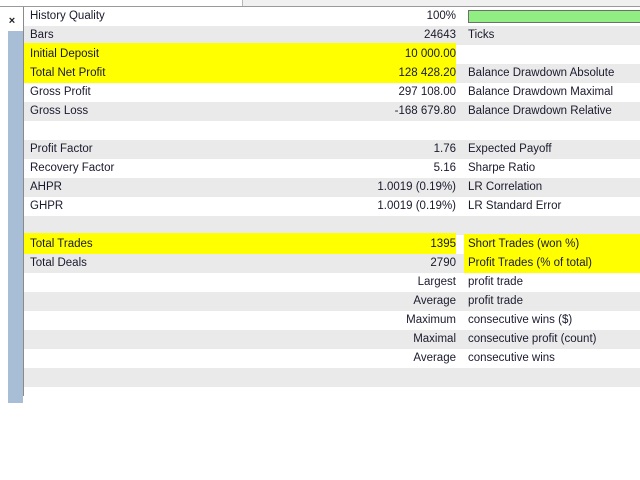 This screenshot has height=480, width=640. What do you see at coordinates (332, 187) in the screenshot?
I see `table-row: AHPR 1.0019 (0.19%) LR Correlation` at bounding box center [332, 187].